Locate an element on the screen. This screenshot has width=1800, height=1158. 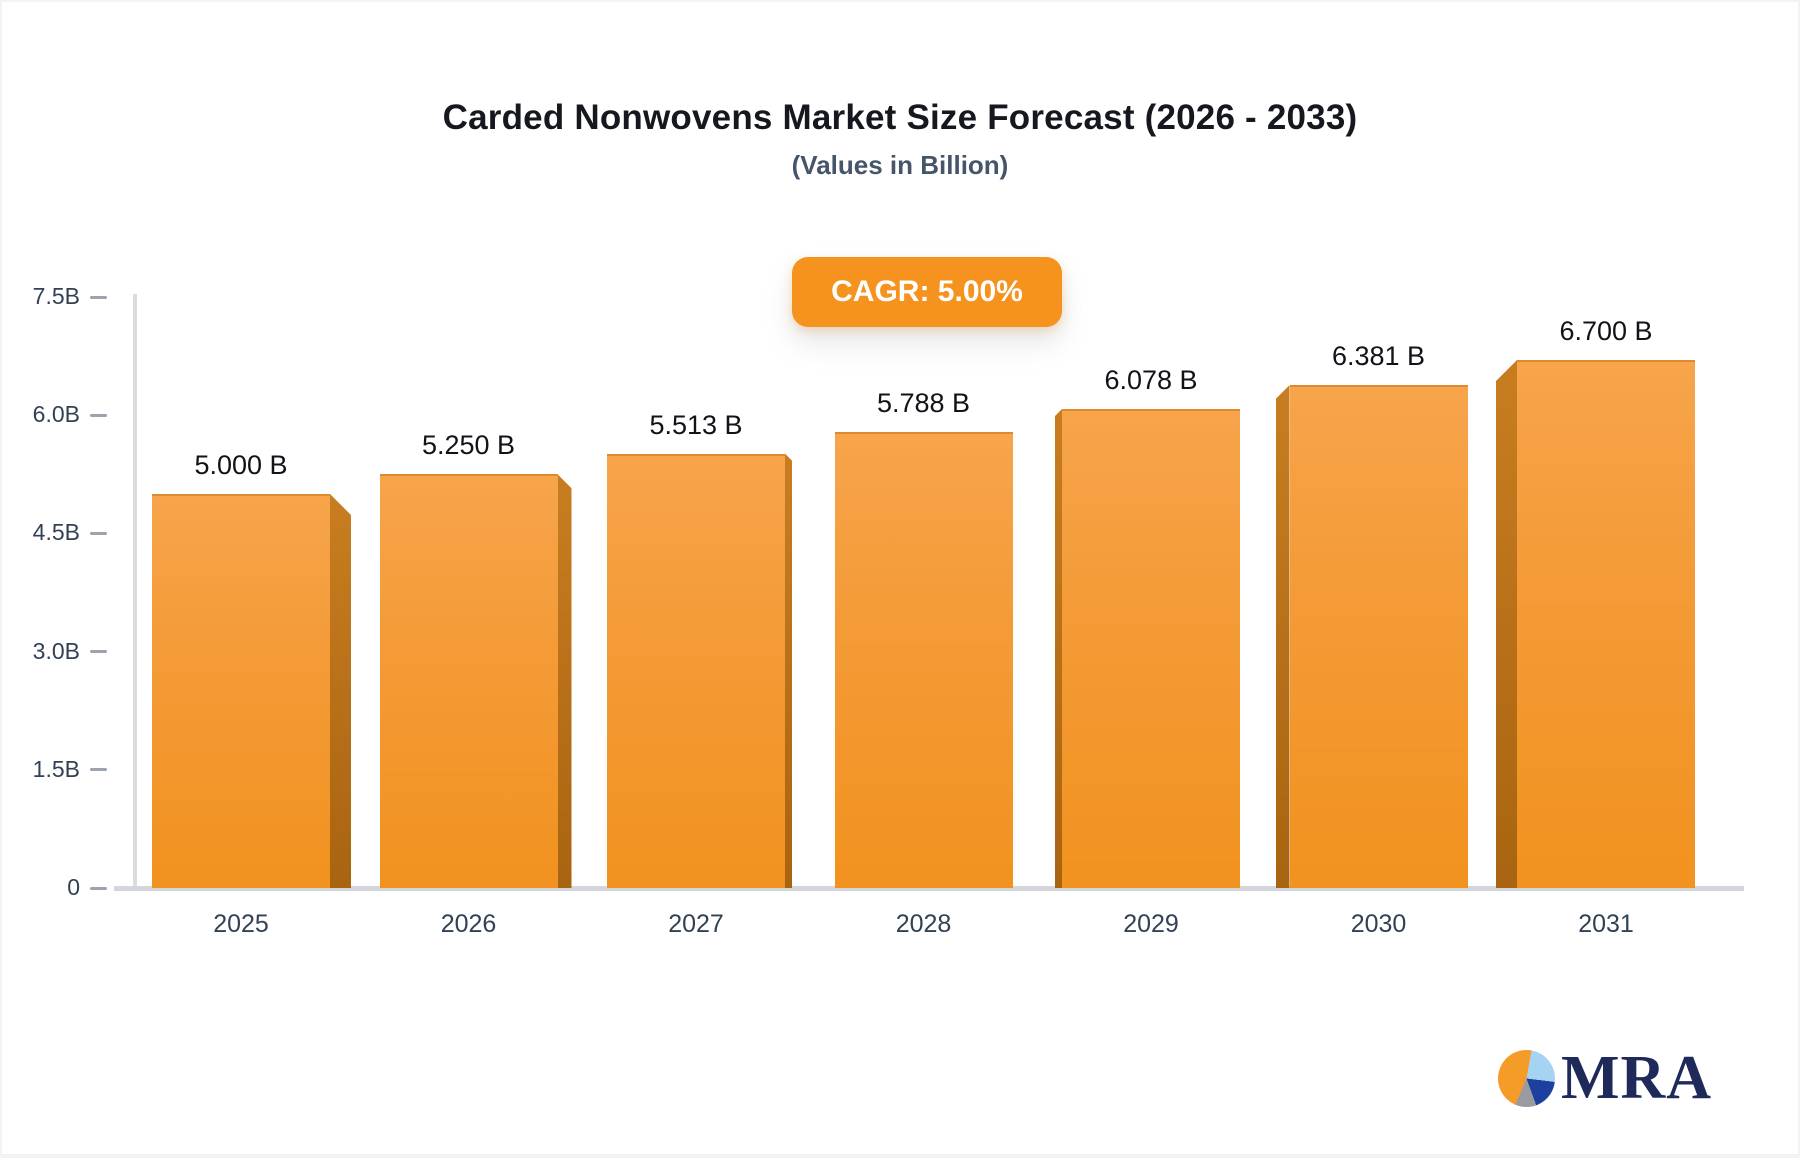
pie-chart-logo-icon is located at coordinates (1526, 1078).